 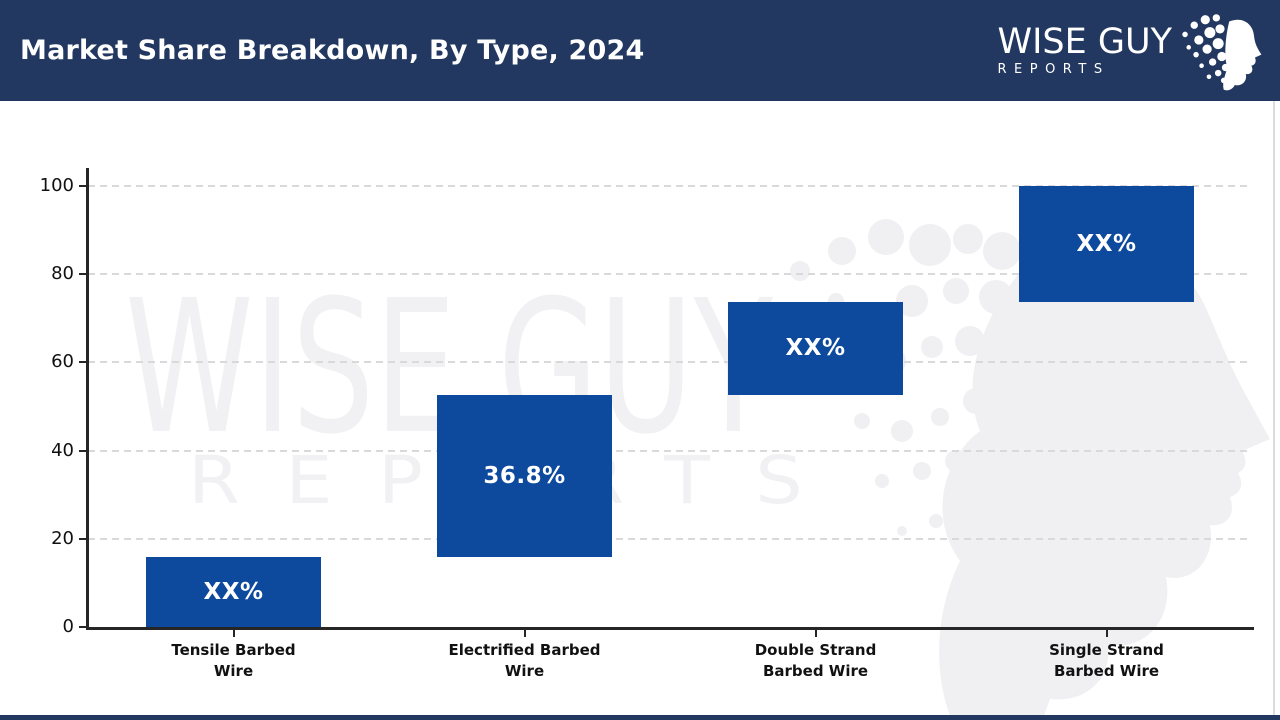 What do you see at coordinates (234, 661) in the screenshot?
I see `x-category-label-1: Tensile Barbed Wire` at bounding box center [234, 661].